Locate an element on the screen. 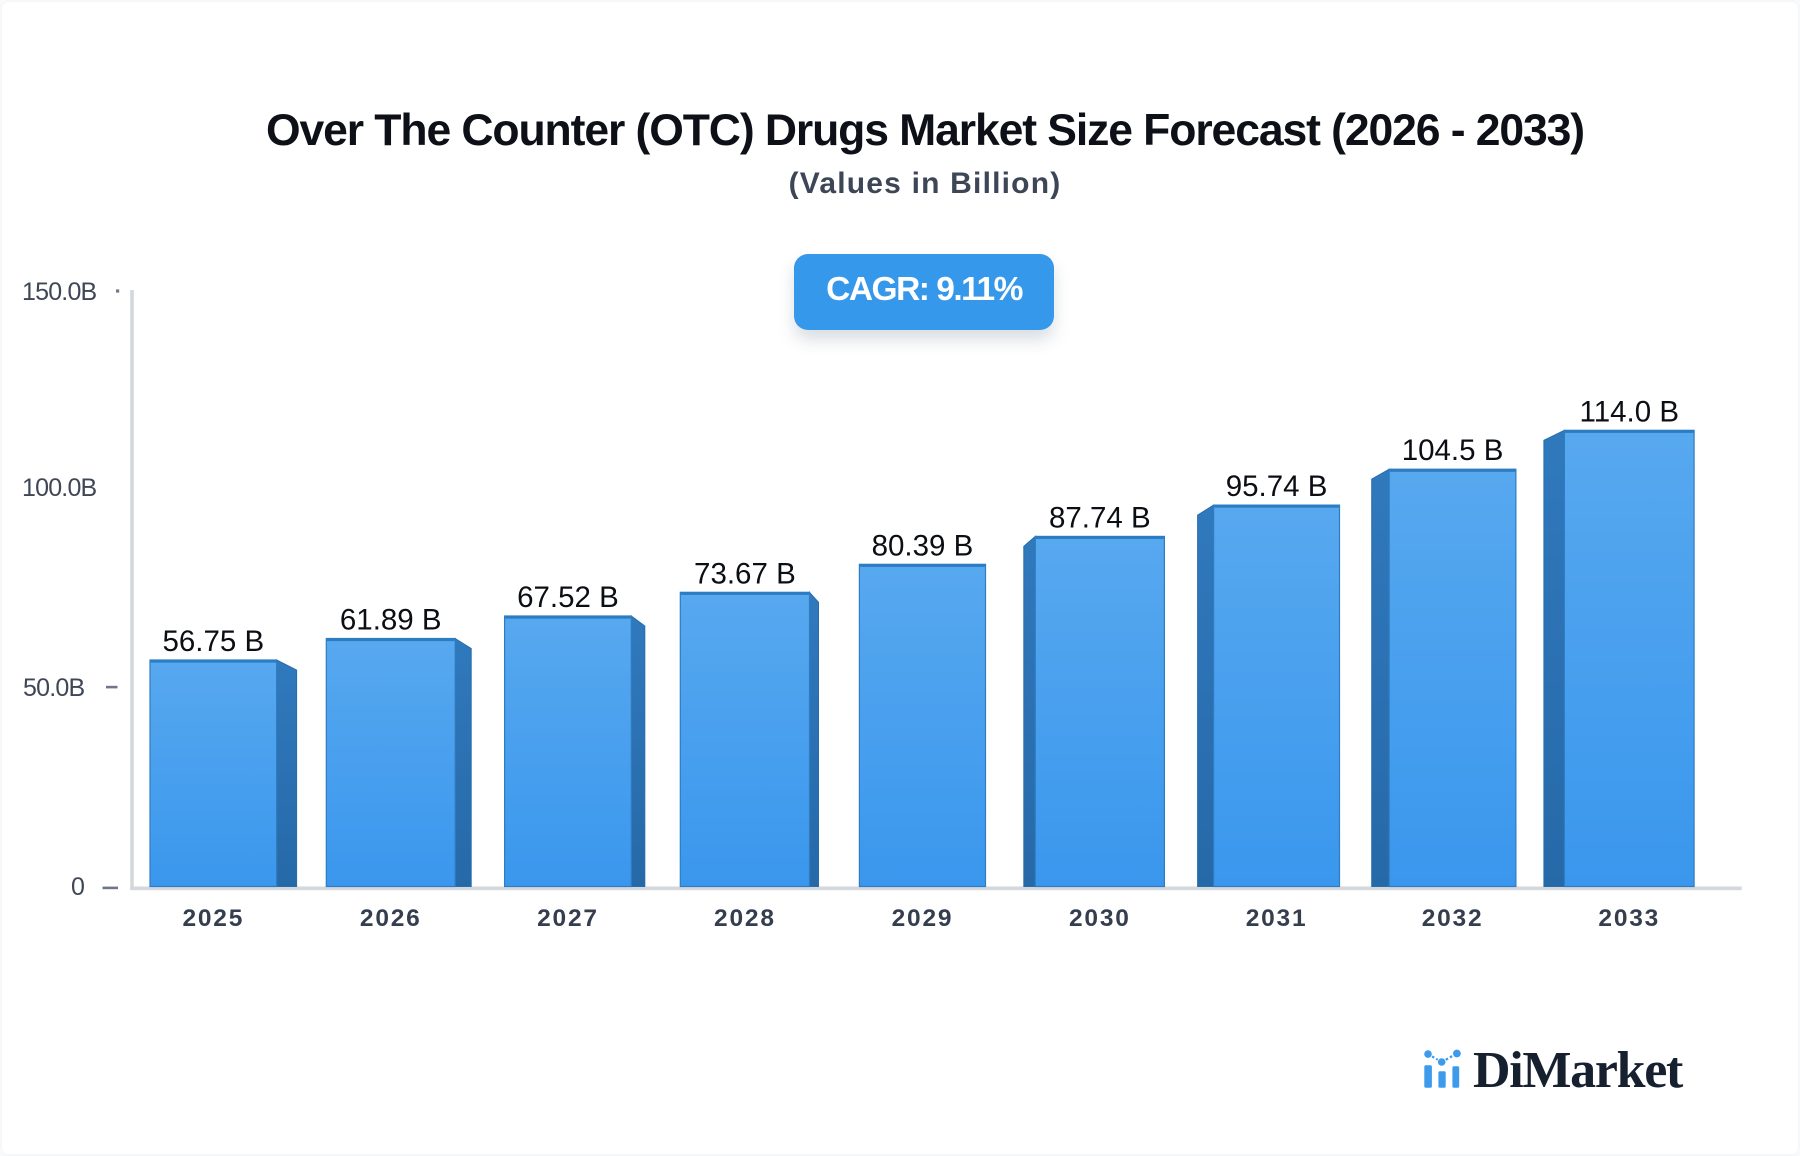 The image size is (1800, 1156). svg-text: 104.5 B is located at coordinates (1453, 450).